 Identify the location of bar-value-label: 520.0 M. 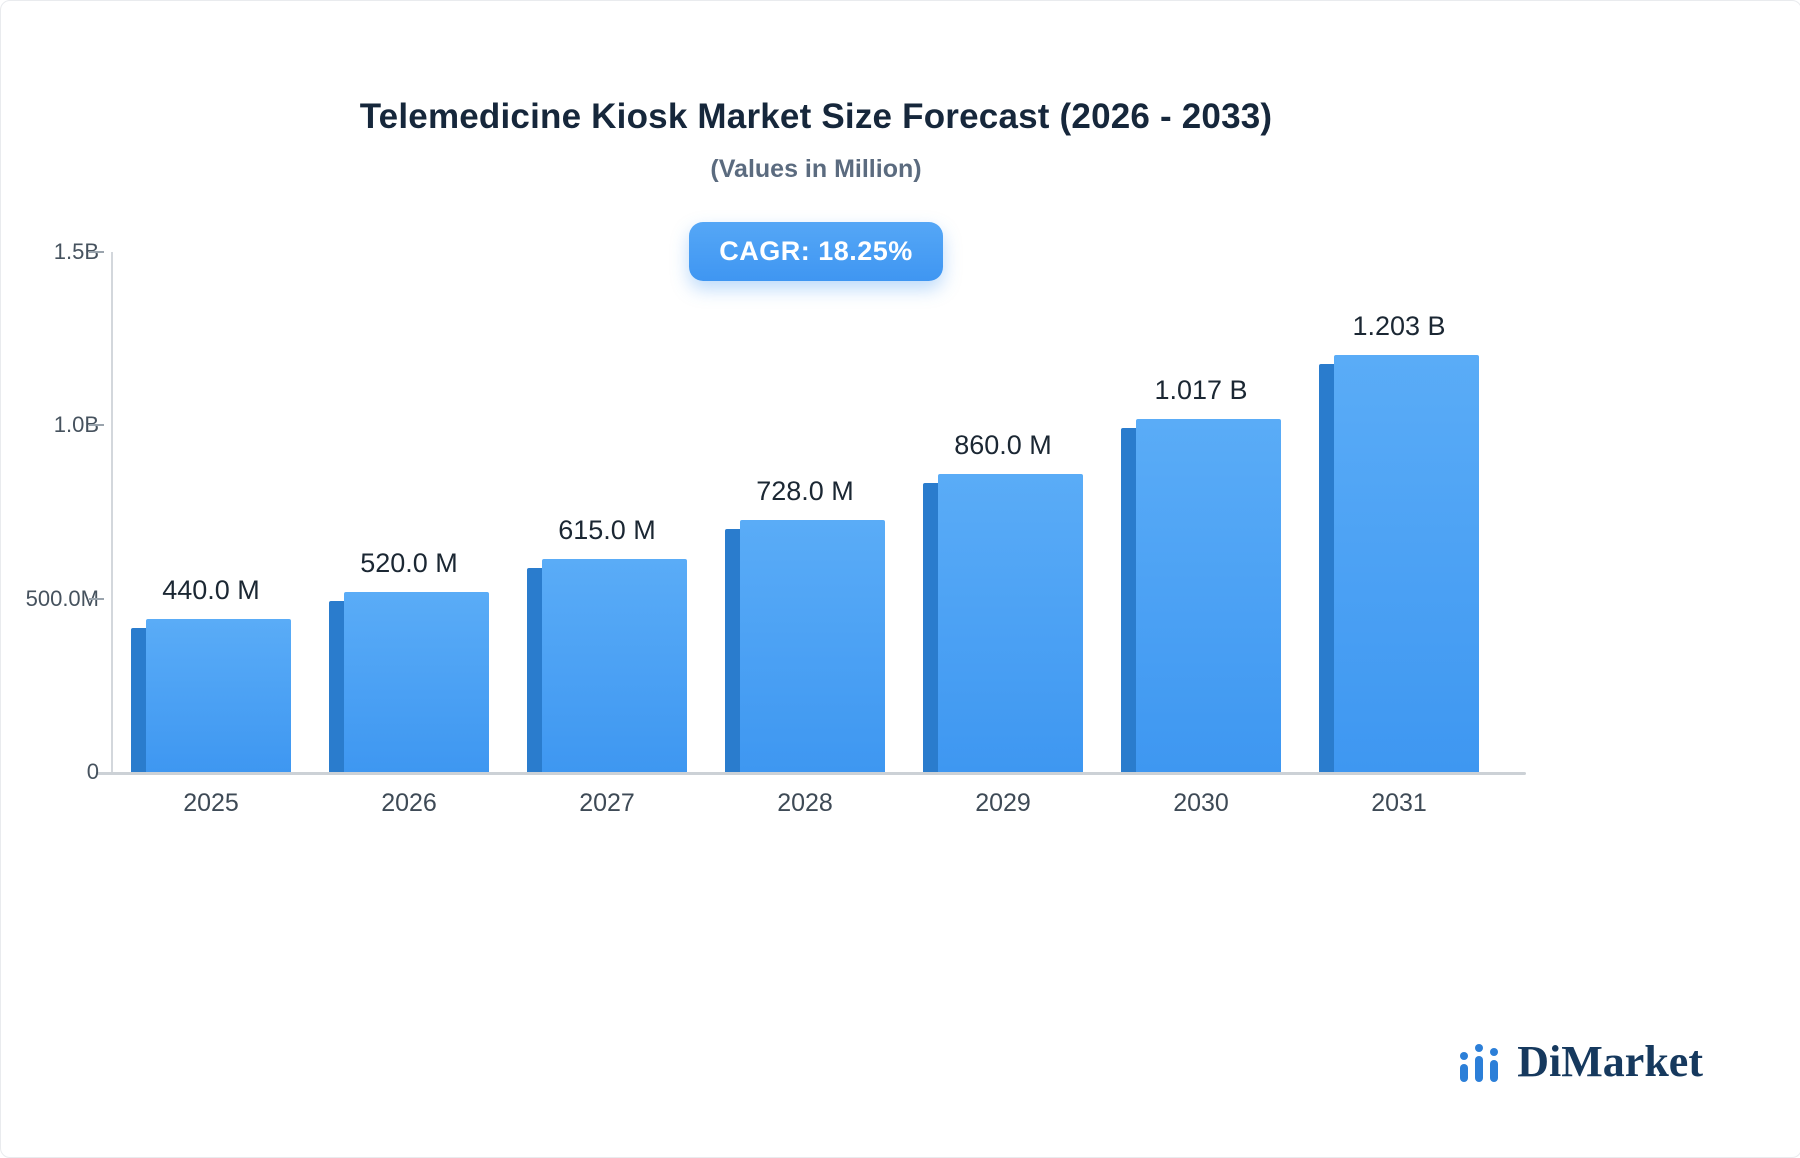
(409, 563).